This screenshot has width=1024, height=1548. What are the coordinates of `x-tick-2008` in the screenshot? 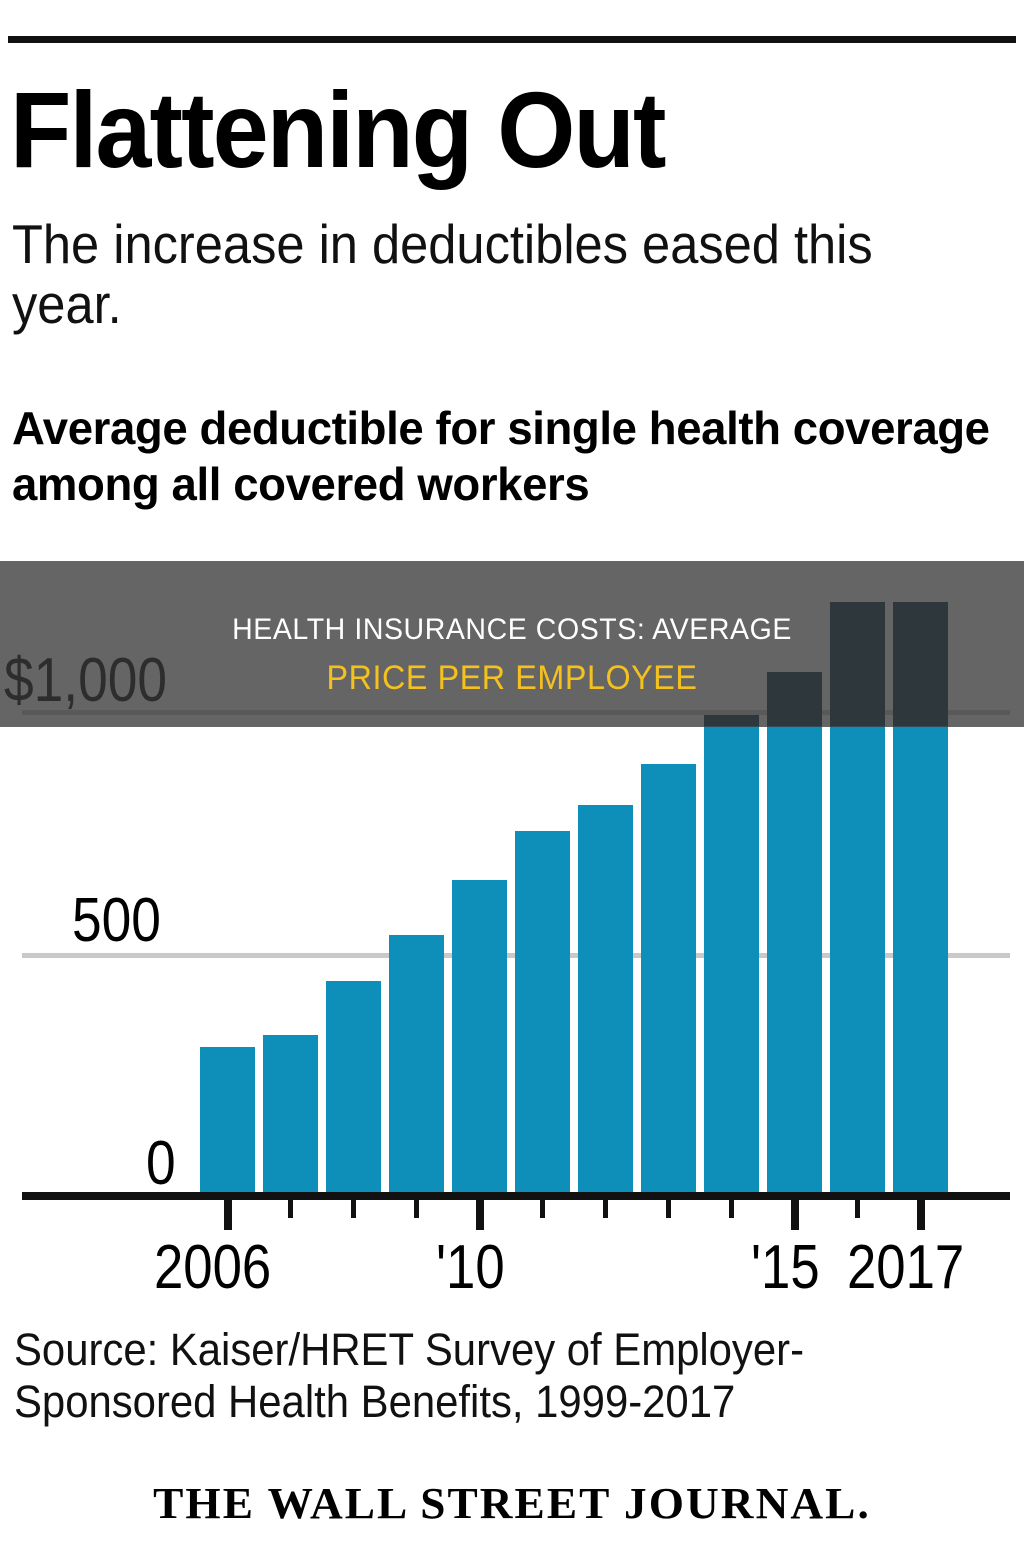 It's located at (353, 1209).